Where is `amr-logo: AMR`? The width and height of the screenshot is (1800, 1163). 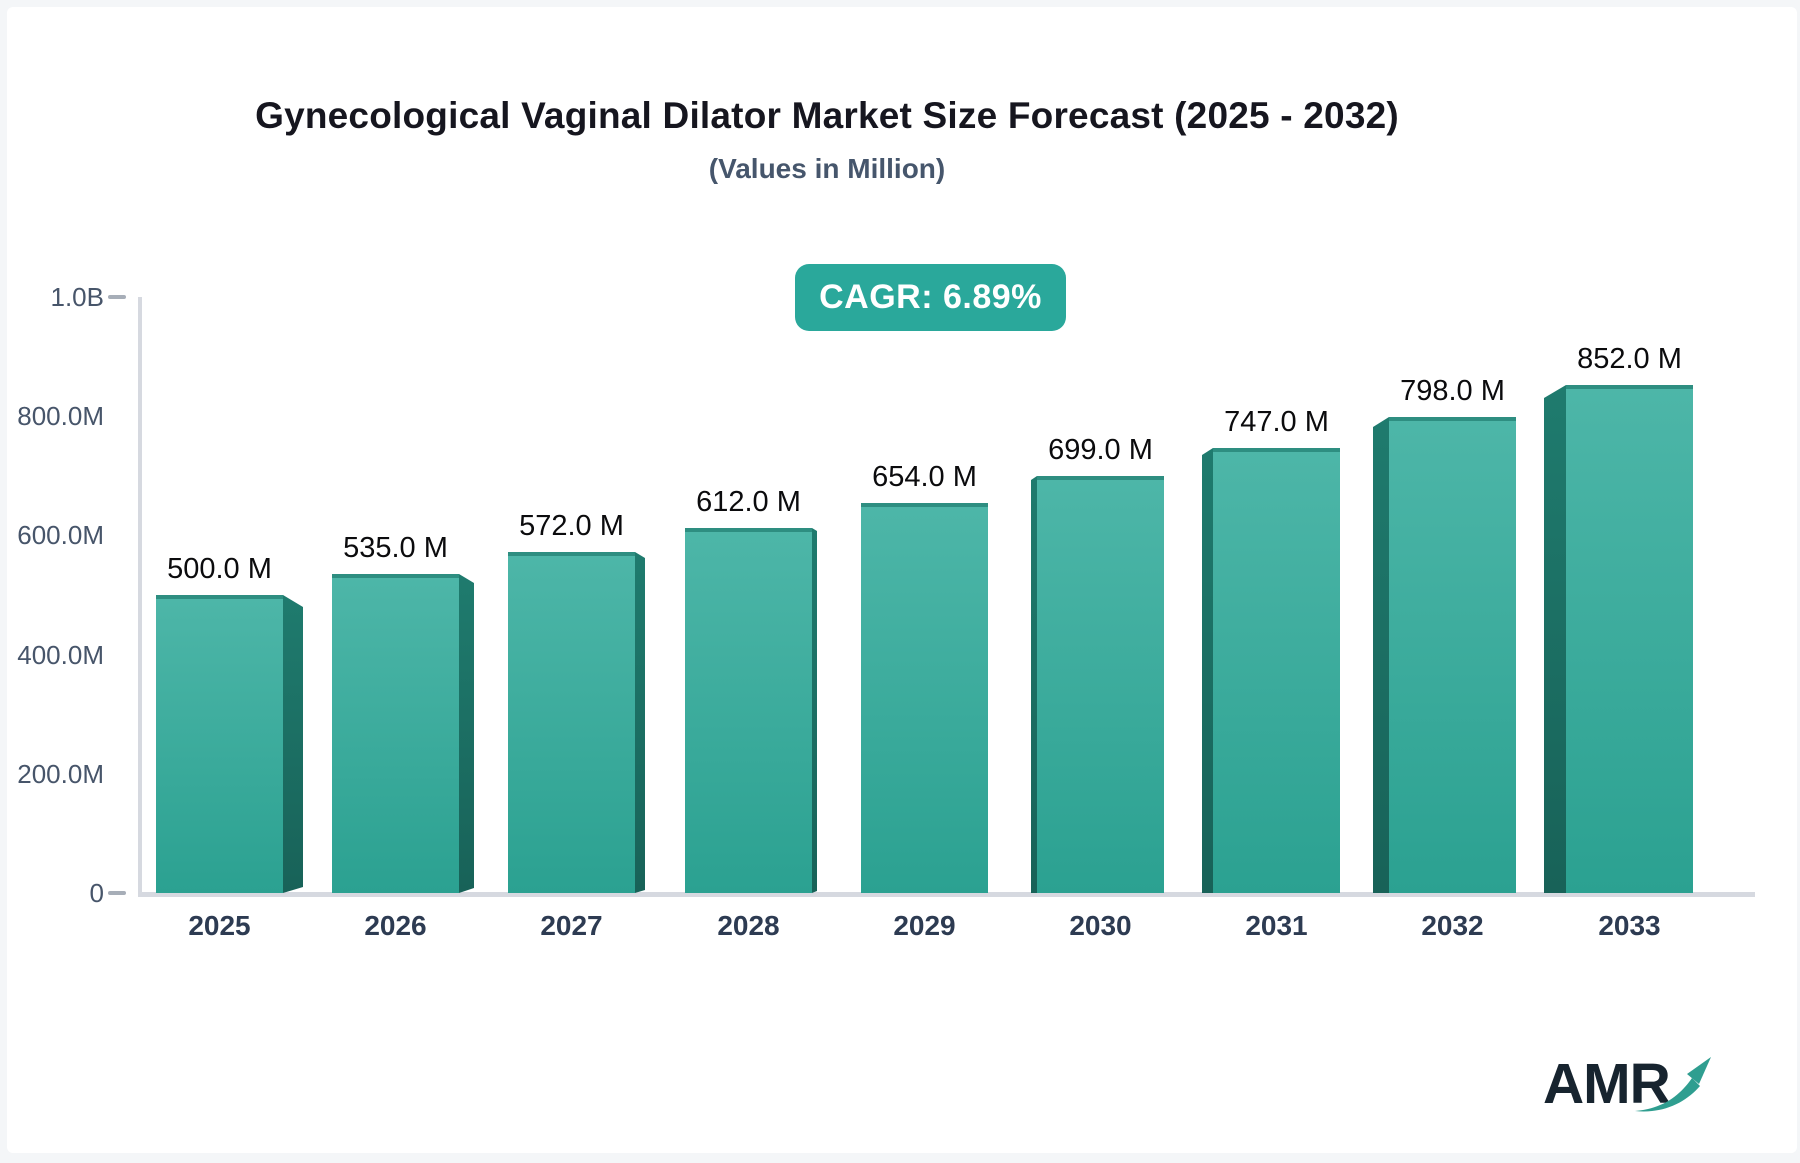
amr-logo: AMR is located at coordinates (1663, 1096).